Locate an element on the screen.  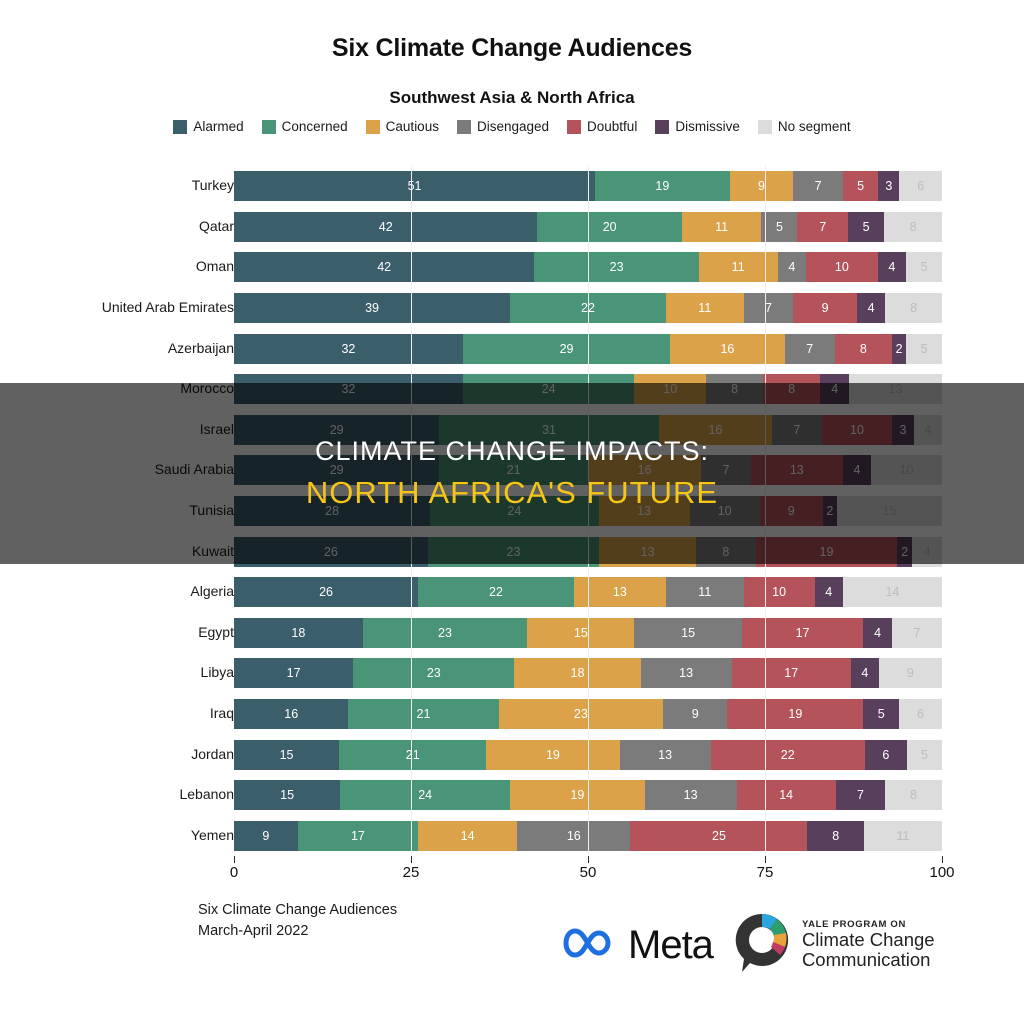
bar-row: 51 19 9 7 5 3 6 is located at coordinates (588, 186).